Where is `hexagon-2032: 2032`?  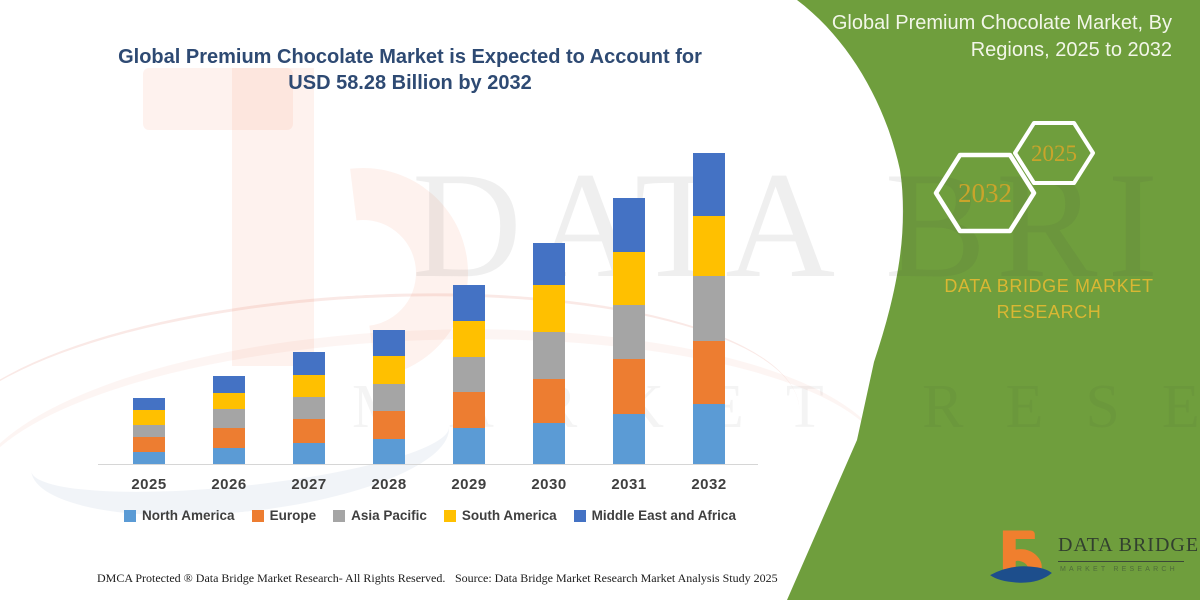 hexagon-2032: 2032 is located at coordinates (985, 193).